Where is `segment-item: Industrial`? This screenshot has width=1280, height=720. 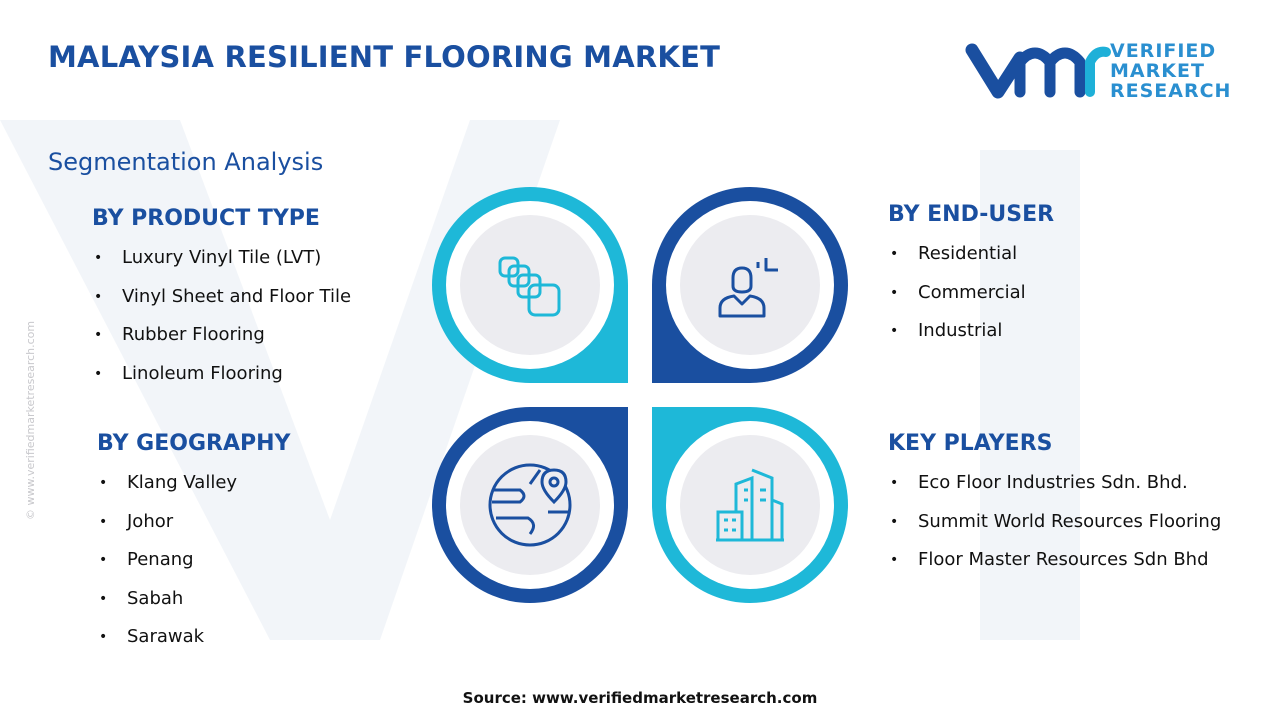 segment-item: Industrial is located at coordinates (1068, 331).